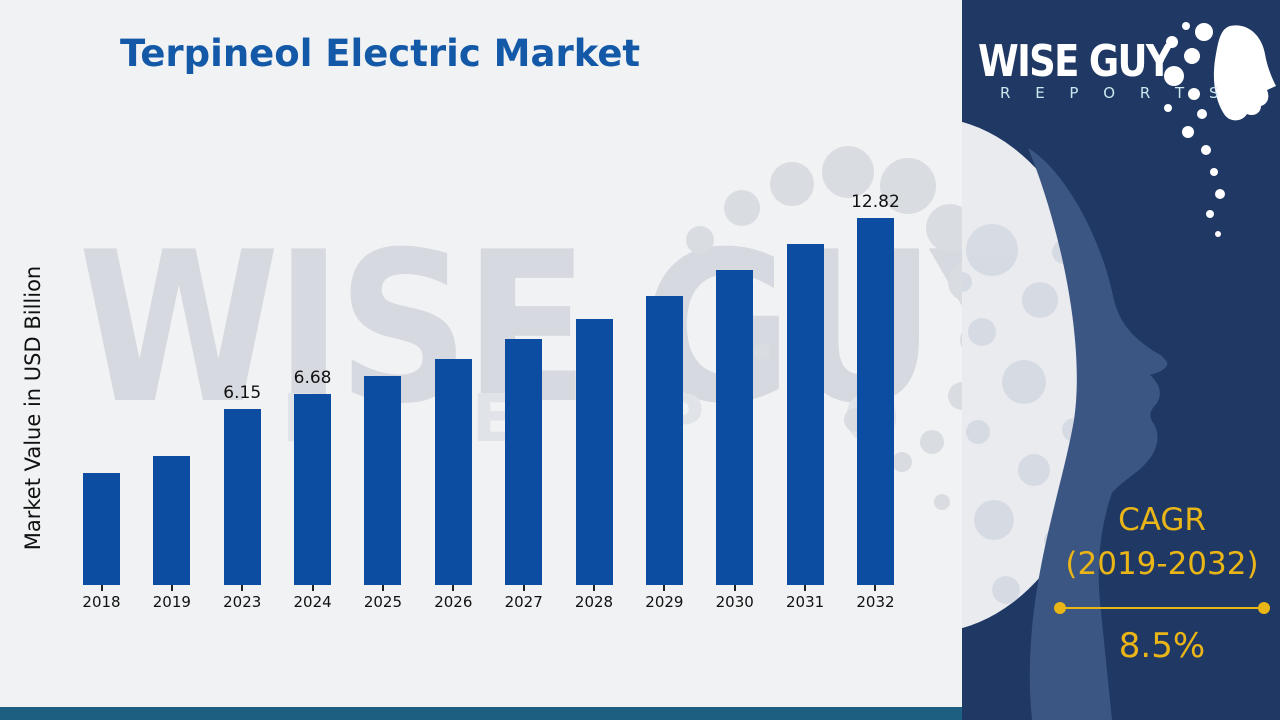  I want to click on x-label-2028: 2028, so click(594, 602).